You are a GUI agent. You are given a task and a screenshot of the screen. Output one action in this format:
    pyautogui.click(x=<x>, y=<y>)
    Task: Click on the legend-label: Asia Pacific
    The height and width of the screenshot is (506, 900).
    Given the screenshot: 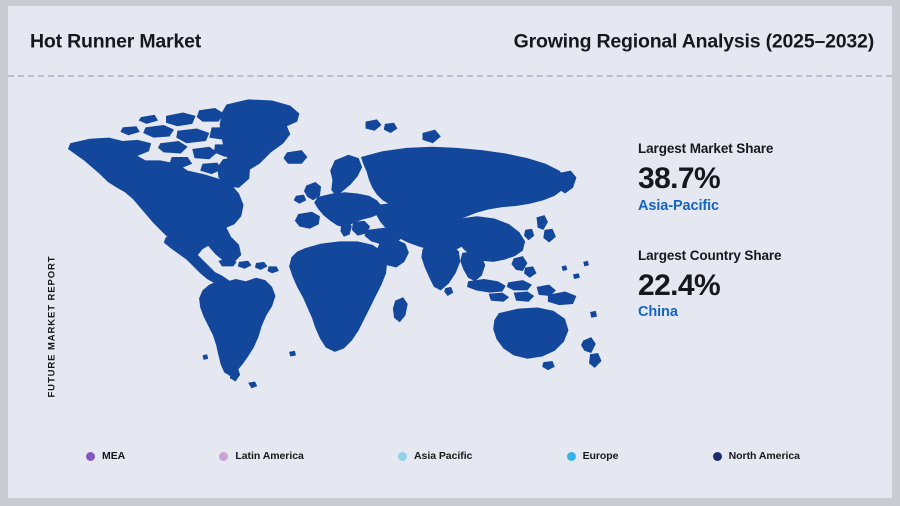 What is the action you would take?
    pyautogui.click(x=443, y=456)
    